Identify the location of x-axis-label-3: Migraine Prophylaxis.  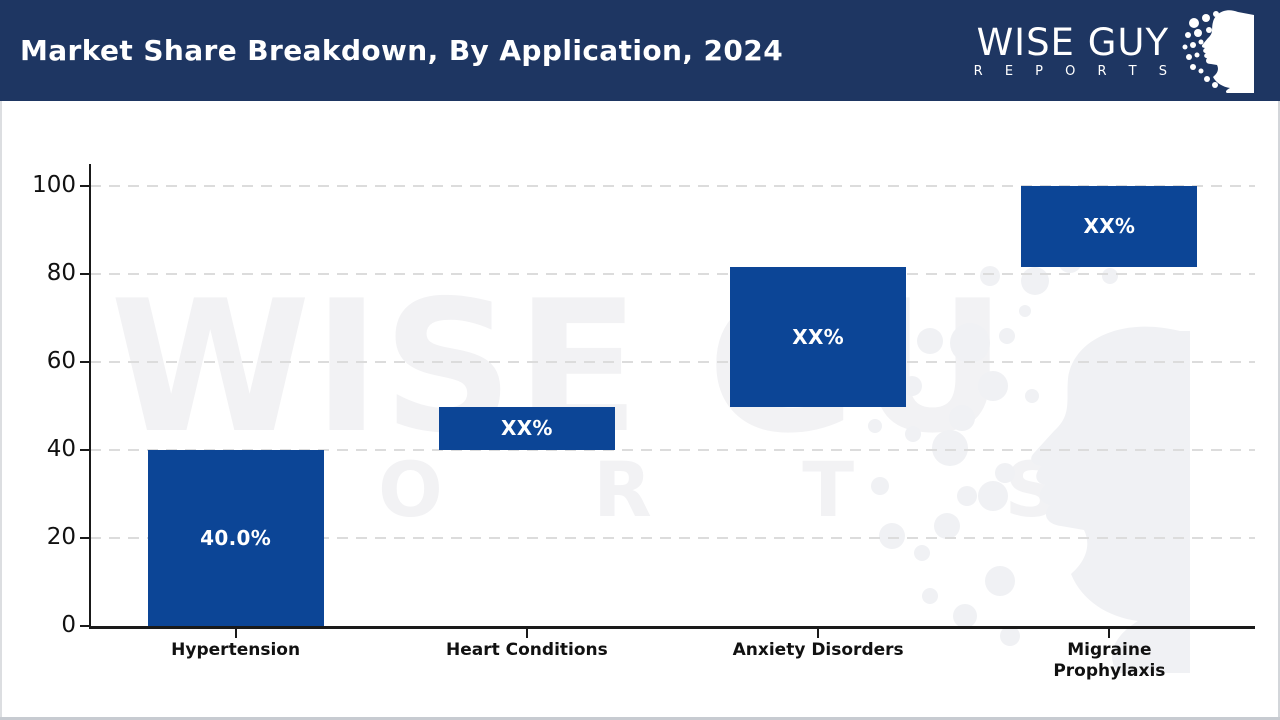
(1109, 661).